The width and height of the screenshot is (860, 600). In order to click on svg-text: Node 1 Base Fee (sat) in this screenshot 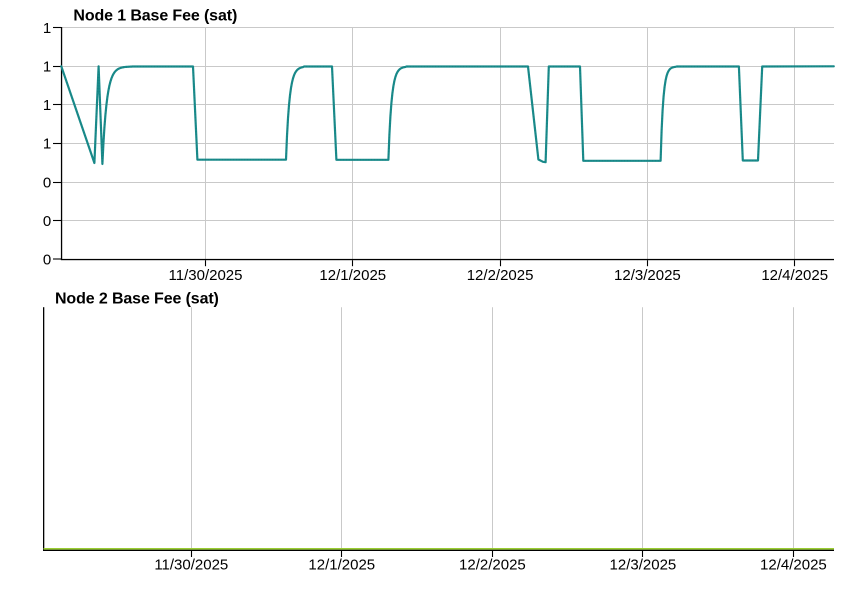, I will do `click(155, 15)`.